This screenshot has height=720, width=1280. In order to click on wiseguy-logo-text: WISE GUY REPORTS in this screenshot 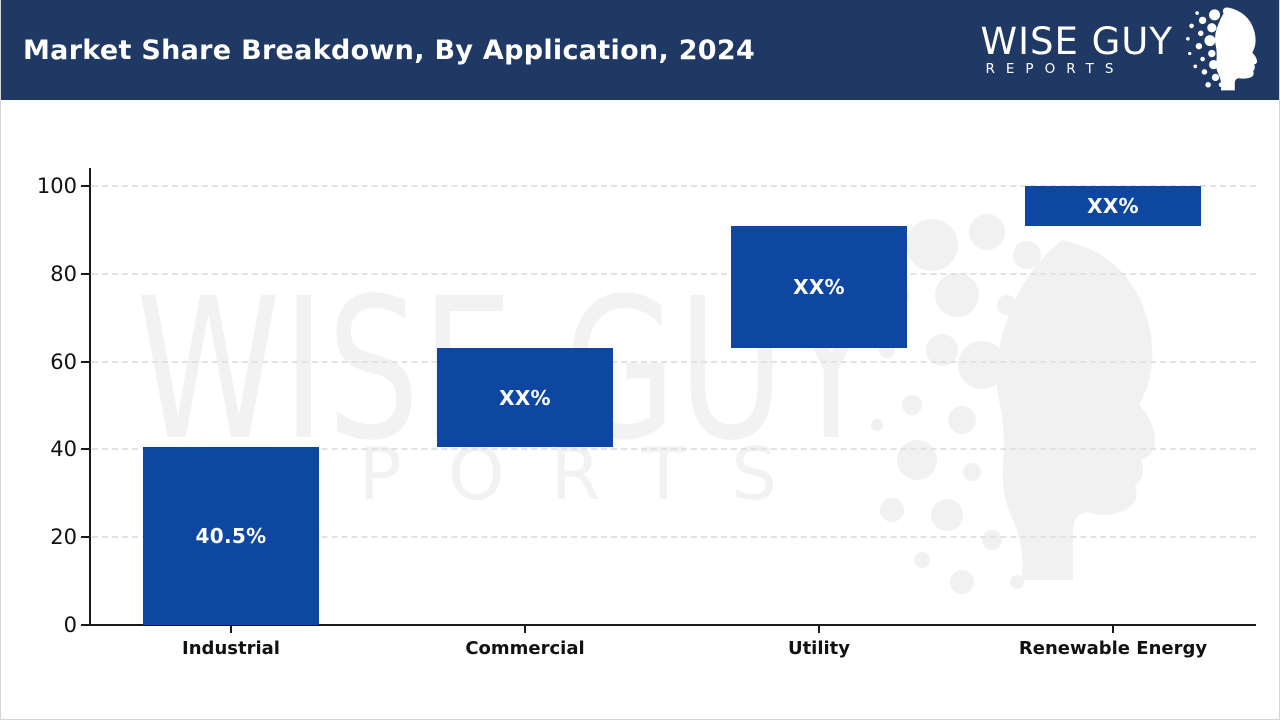, I will do `click(1077, 50)`.